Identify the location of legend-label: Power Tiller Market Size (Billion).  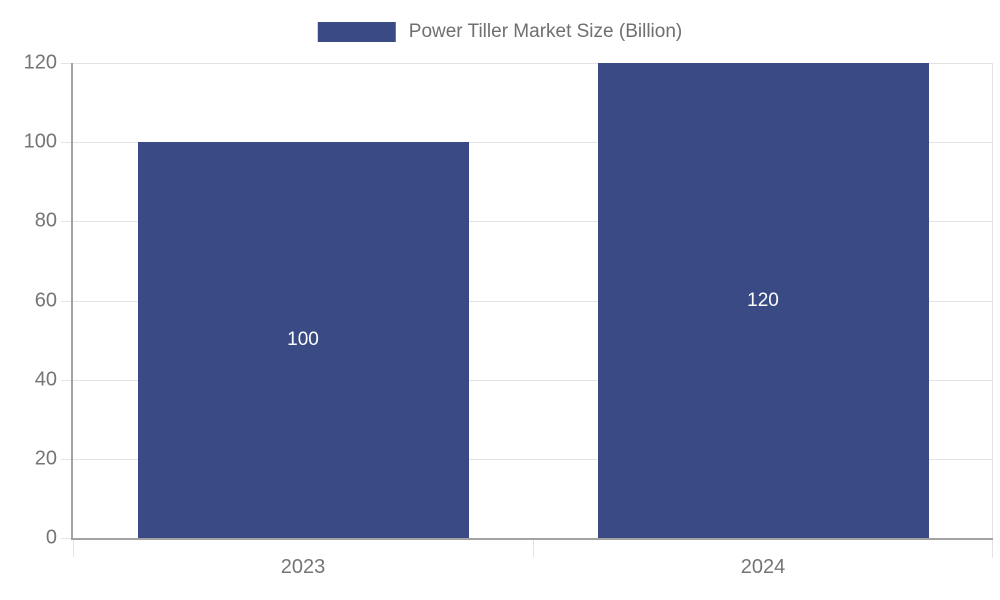
(545, 31).